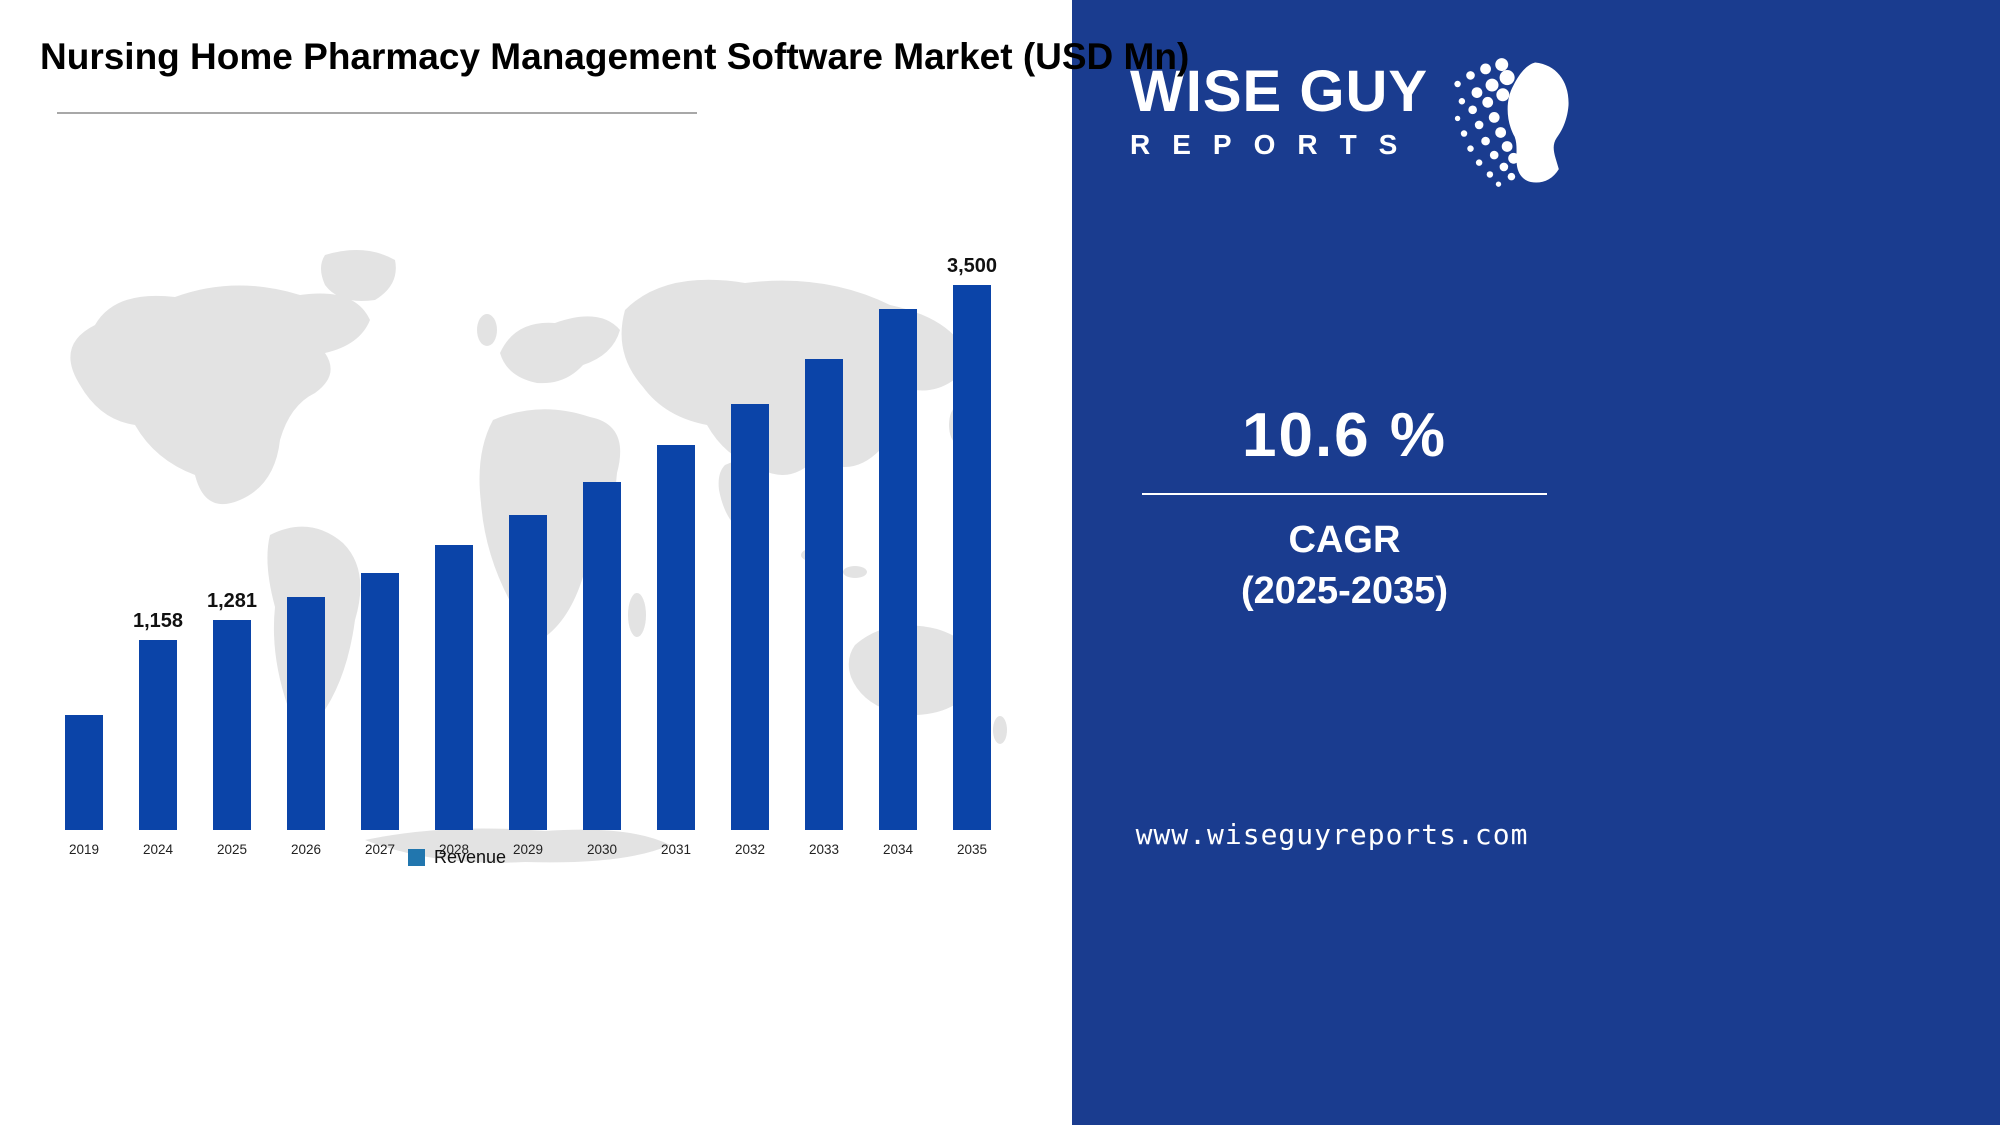 Image resolution: width=2000 pixels, height=1125 pixels. Describe the element at coordinates (158, 620) in the screenshot. I see `bar-value-label: 1,158` at that location.